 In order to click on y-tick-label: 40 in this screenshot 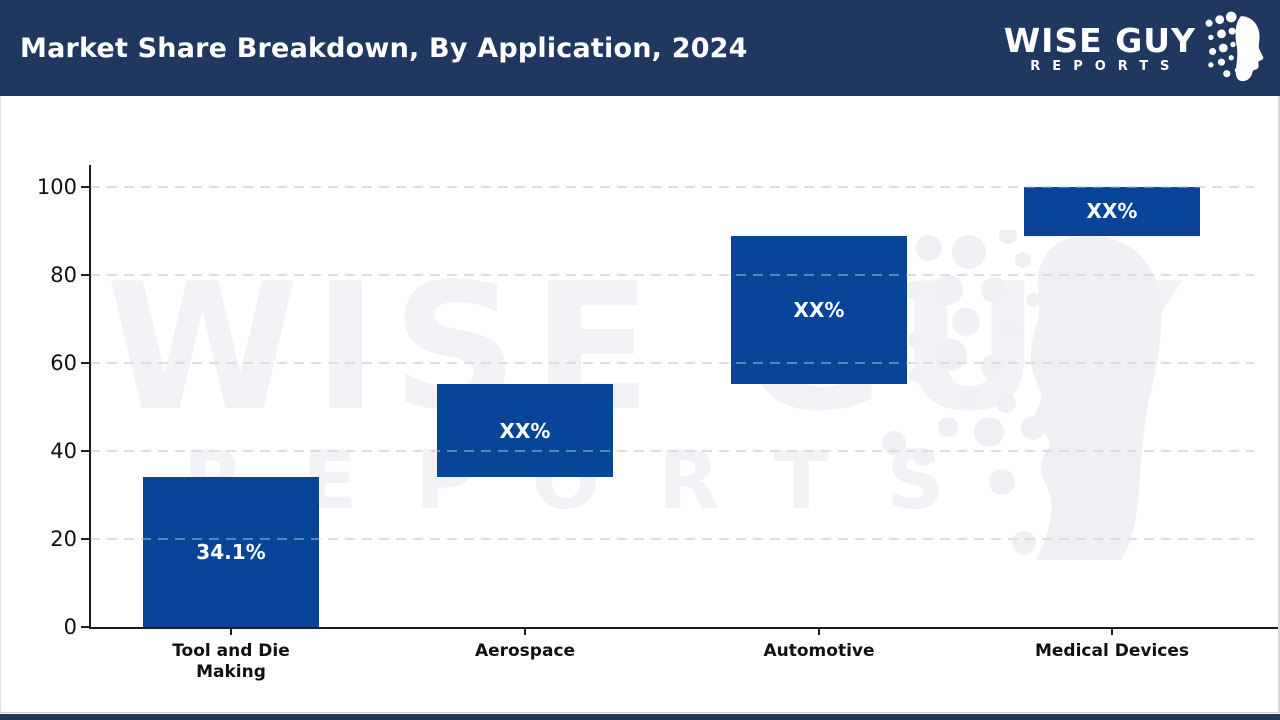, I will do `click(63, 451)`.